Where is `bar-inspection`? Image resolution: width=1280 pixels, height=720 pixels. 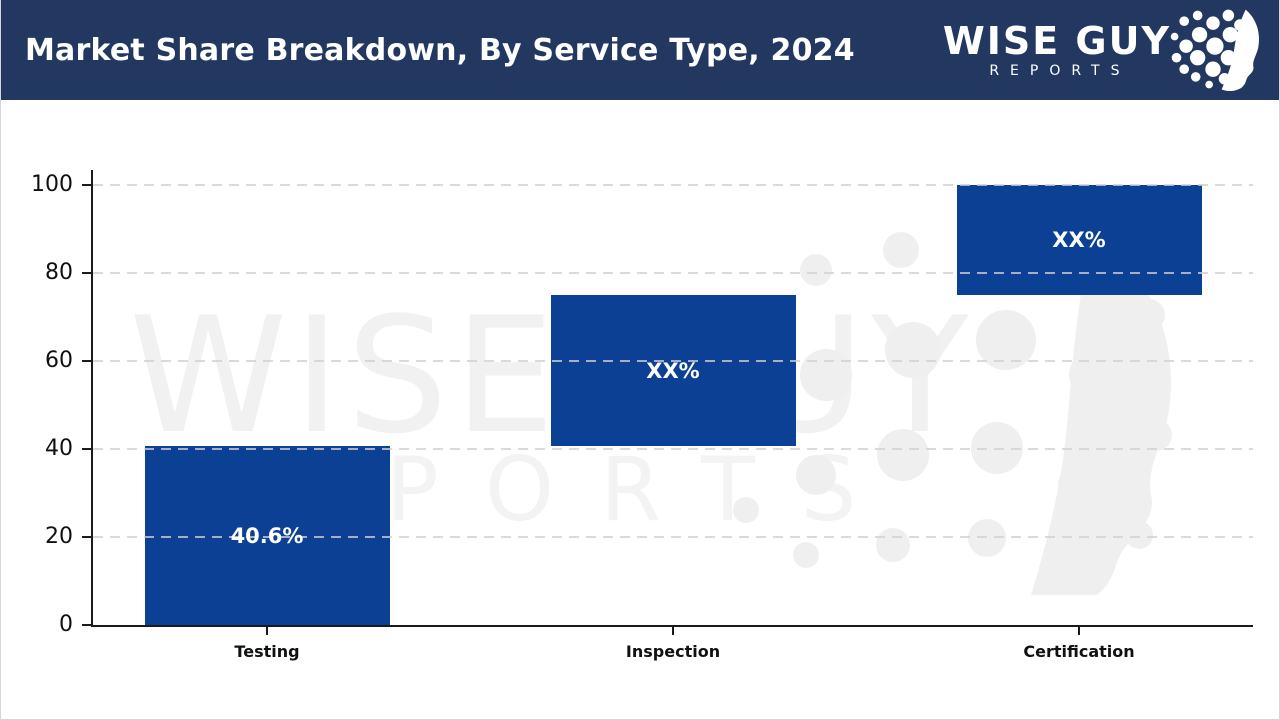
bar-inspection is located at coordinates (673, 371).